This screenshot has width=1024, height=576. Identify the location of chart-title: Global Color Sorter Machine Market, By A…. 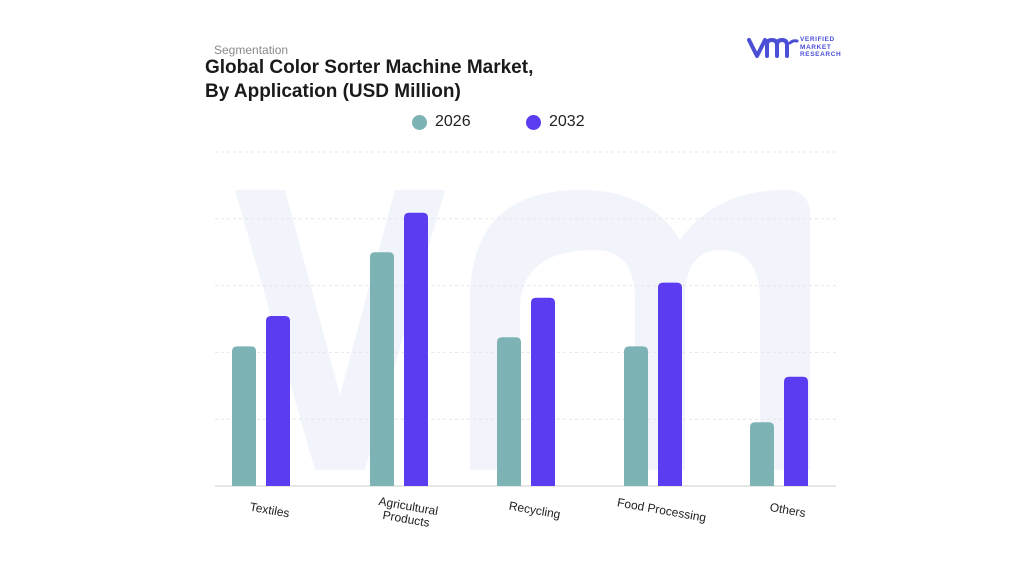
(415, 80).